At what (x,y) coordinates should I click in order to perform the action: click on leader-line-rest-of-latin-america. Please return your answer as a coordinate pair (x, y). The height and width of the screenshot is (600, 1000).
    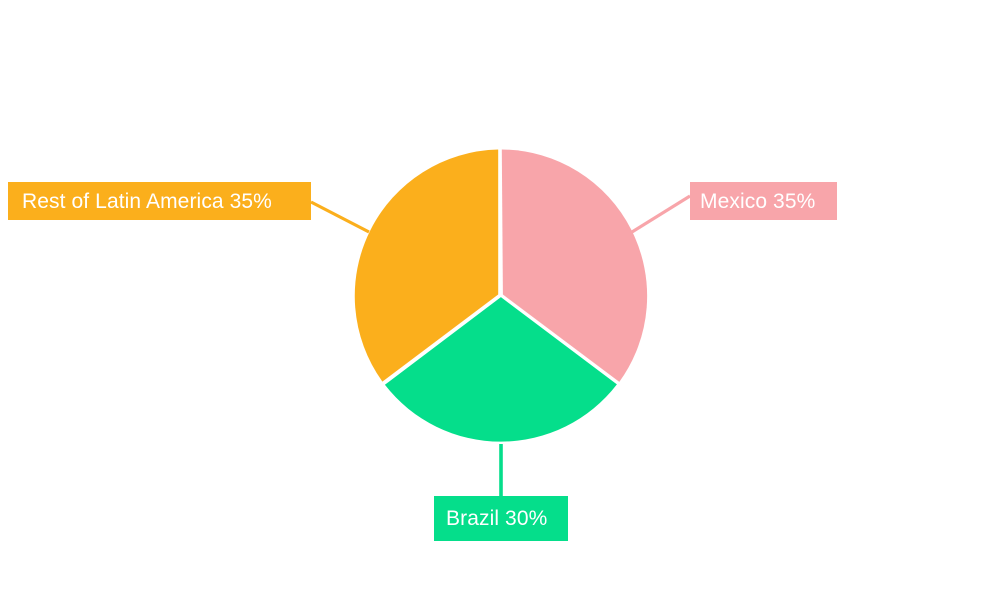
    Looking at the image, I should click on (340, 217).